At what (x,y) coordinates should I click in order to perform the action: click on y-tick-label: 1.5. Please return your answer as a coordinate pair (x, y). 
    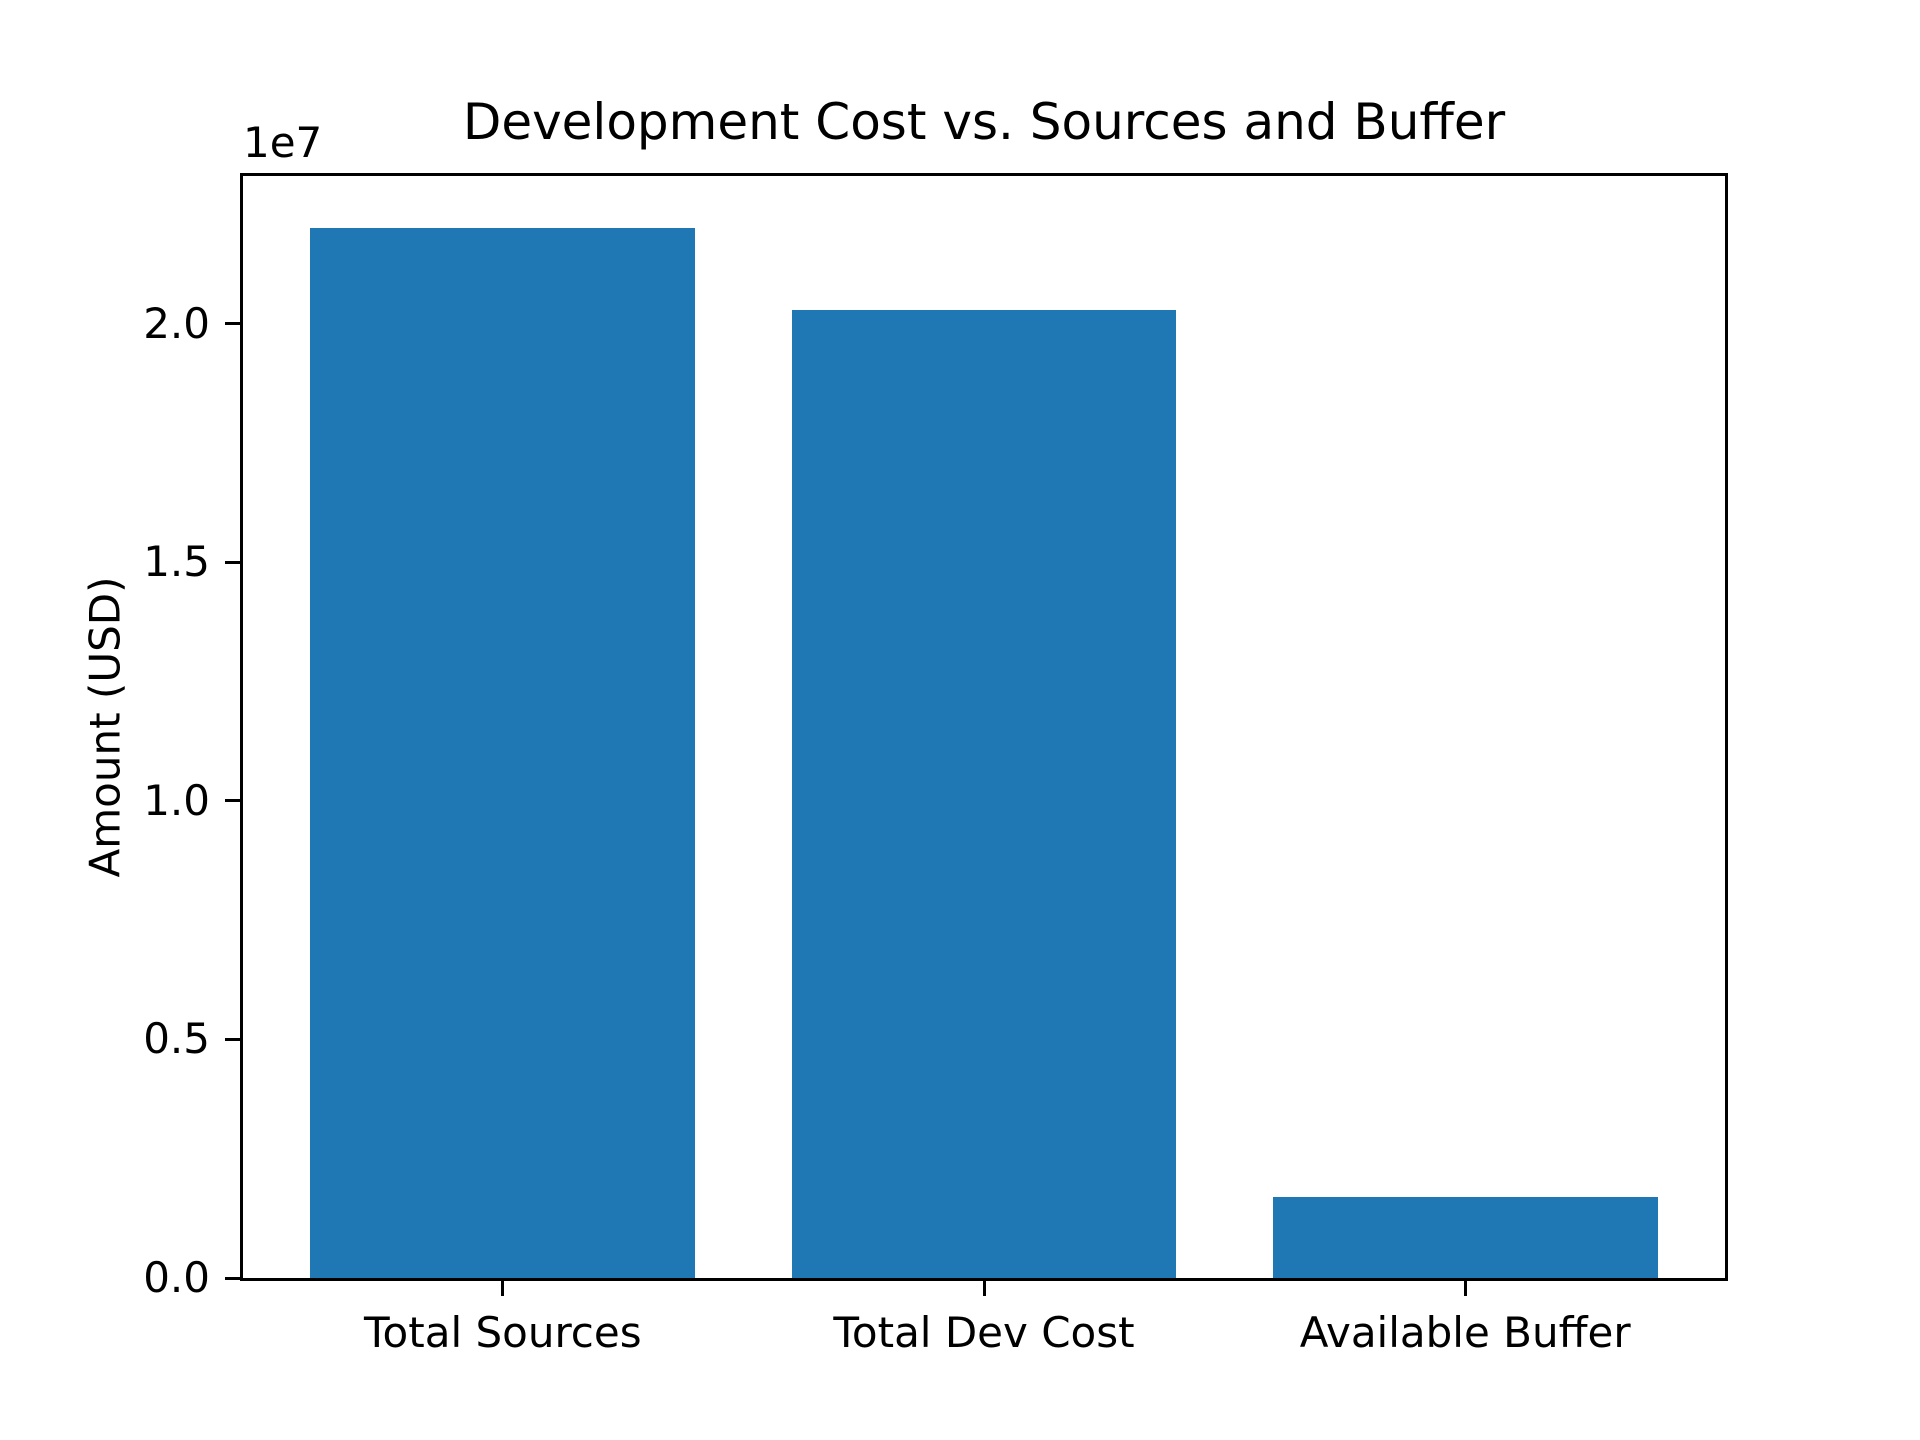
    Looking at the image, I should click on (176, 562).